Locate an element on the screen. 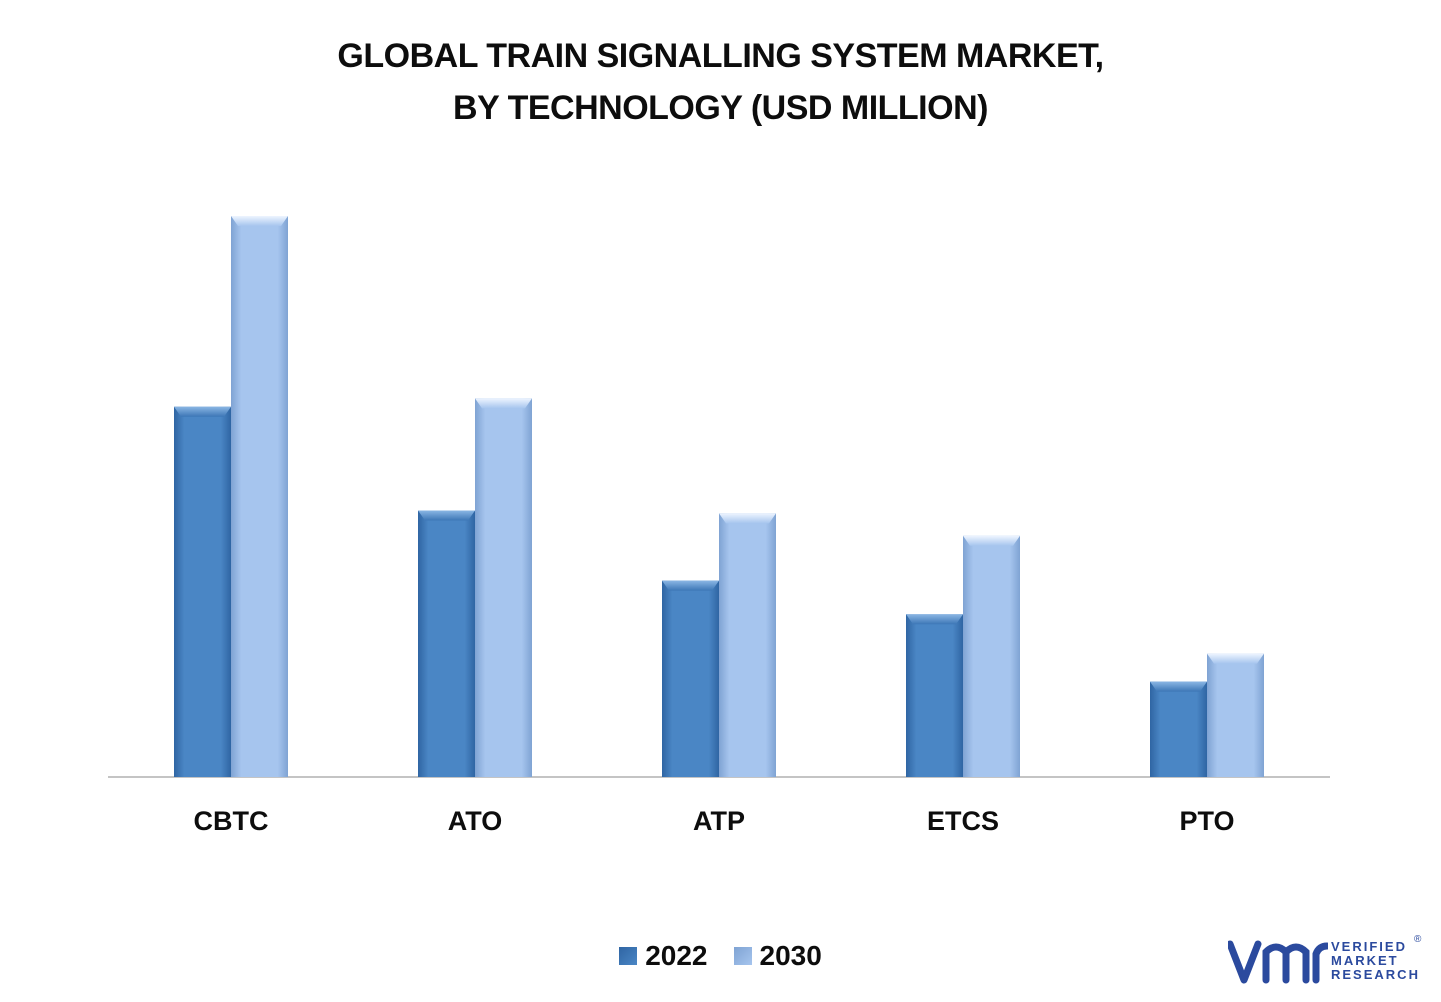  x-tick-labels: CBTC ATO ATP ETCS PTO is located at coordinates (714, 821).